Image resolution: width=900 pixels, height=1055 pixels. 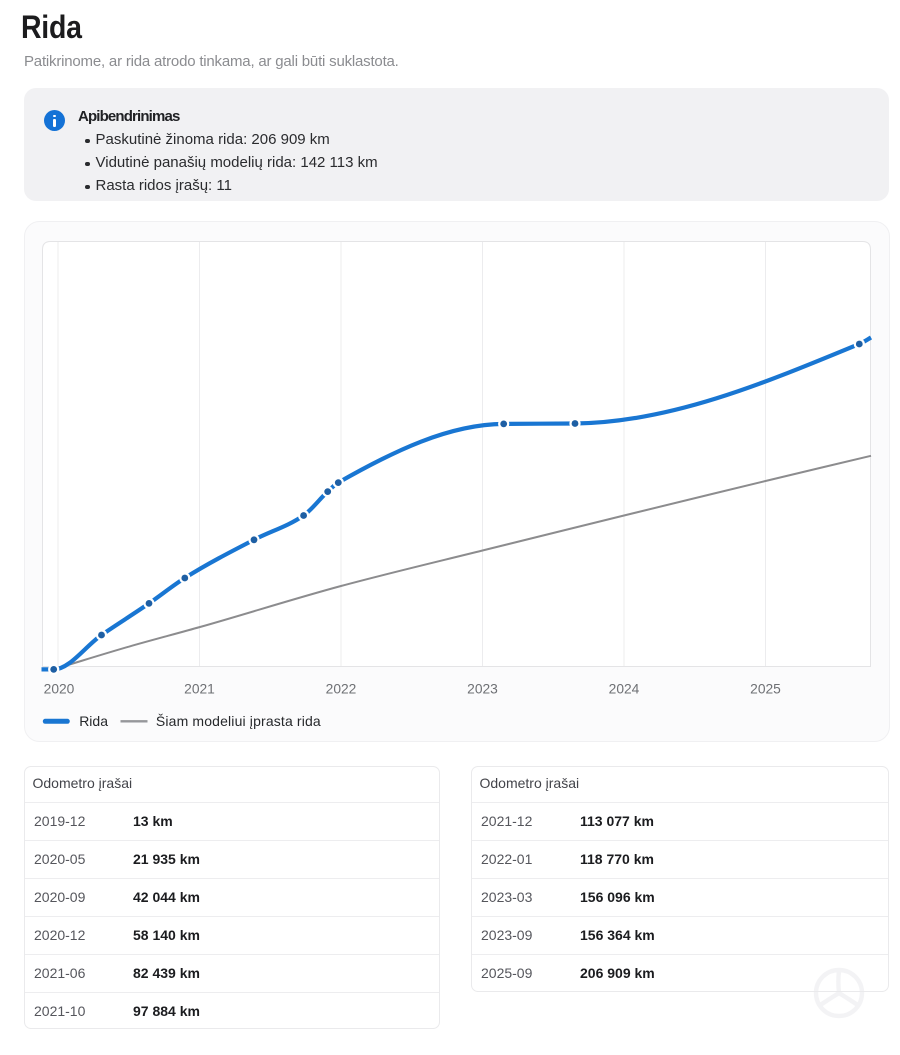 I want to click on svg-text: 2024, so click(x=624, y=688).